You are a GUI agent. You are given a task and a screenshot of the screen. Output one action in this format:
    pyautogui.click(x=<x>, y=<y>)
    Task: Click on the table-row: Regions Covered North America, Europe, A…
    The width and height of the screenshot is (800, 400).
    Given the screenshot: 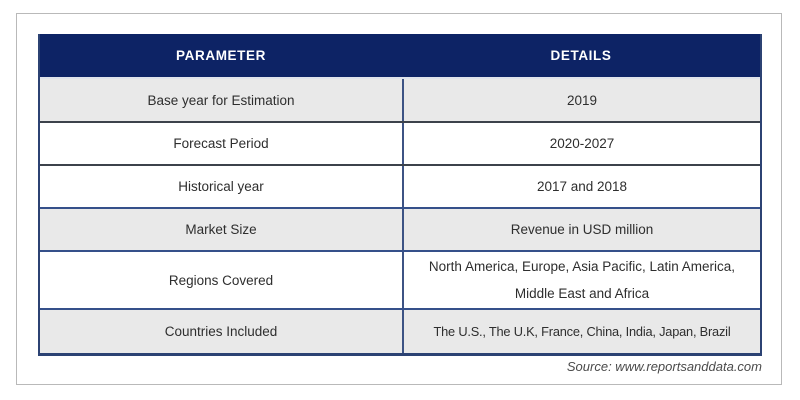 What is the action you would take?
    pyautogui.click(x=400, y=281)
    